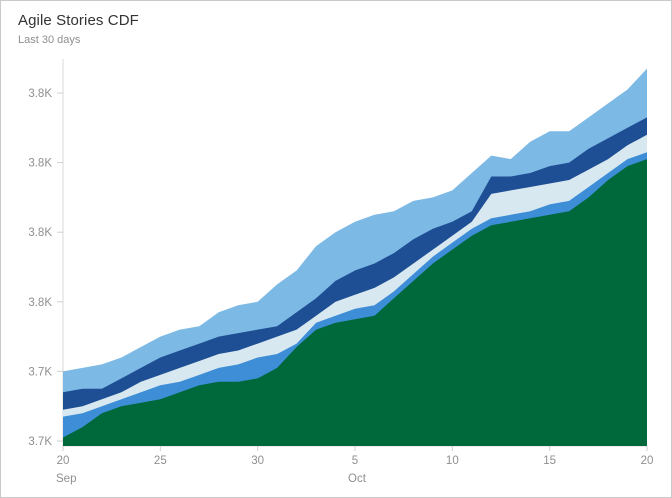 The width and height of the screenshot is (672, 498). I want to click on x-axis-label: 30, so click(257, 461).